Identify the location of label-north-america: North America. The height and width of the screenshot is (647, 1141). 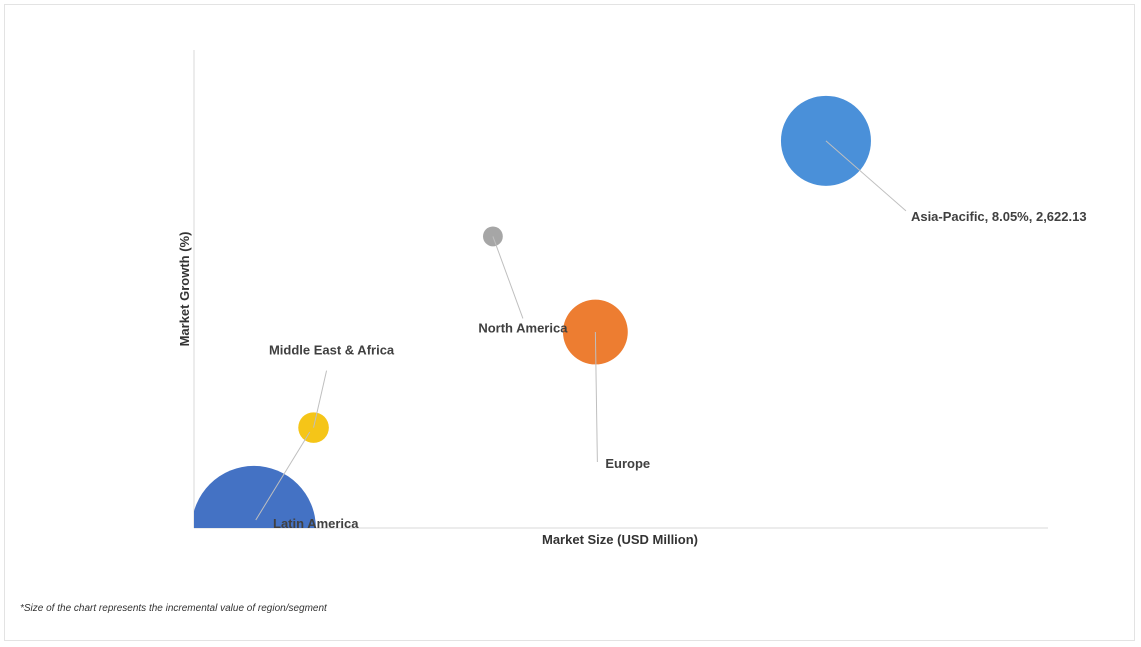
(523, 327).